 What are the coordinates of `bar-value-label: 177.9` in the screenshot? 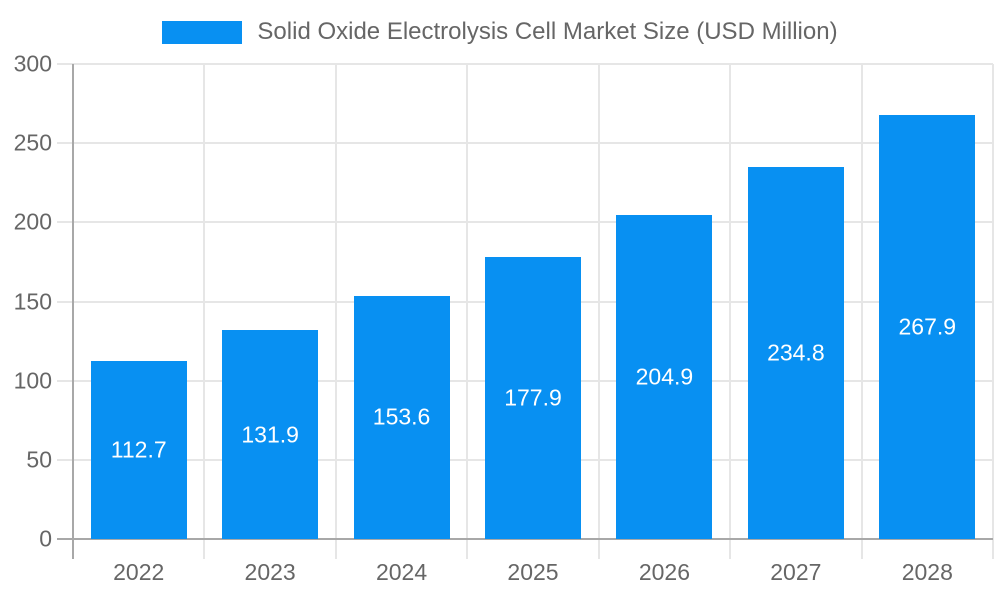 It's located at (533, 397).